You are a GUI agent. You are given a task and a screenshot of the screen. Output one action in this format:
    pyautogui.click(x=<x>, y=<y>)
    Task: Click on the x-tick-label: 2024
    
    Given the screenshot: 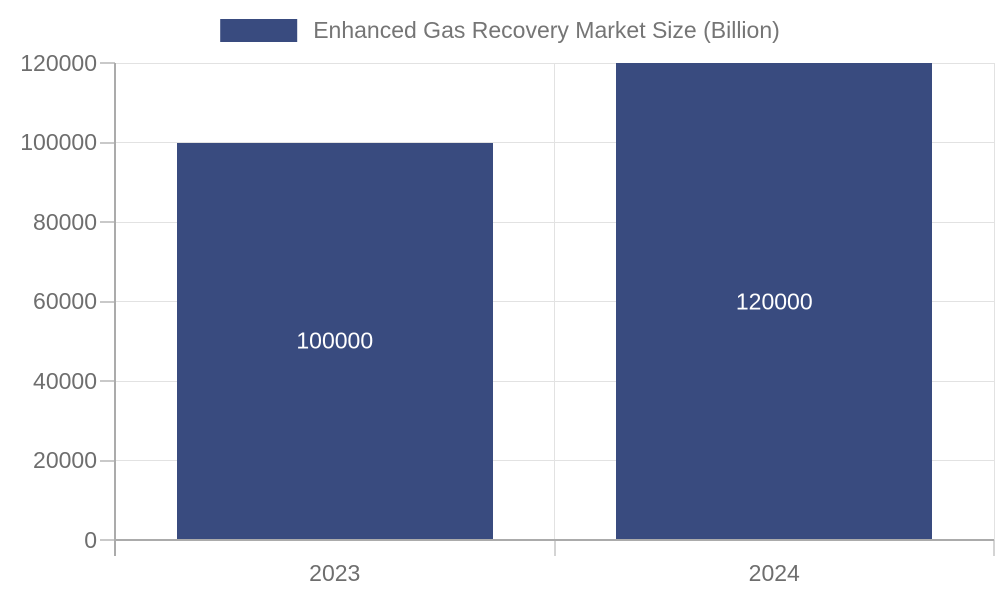 What is the action you would take?
    pyautogui.click(x=774, y=573)
    